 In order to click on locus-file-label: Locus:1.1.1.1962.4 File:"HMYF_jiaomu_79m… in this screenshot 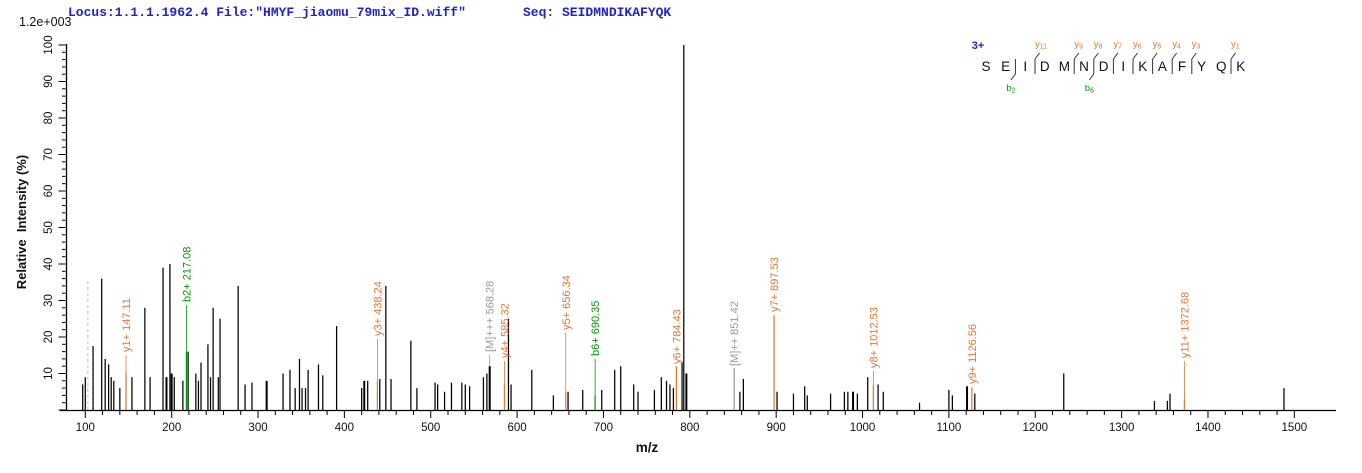, I will do `click(267, 12)`.